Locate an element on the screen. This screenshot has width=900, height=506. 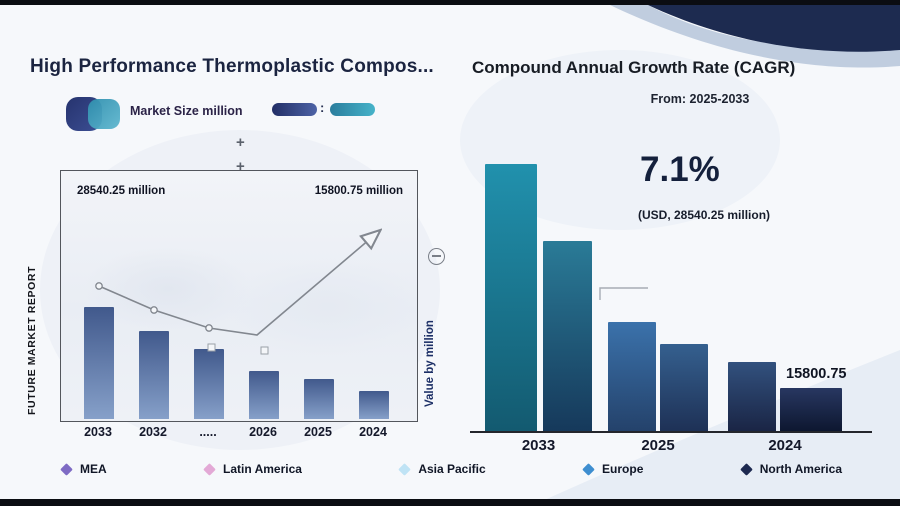
side-watermark: FUTURE MARKET REPORT is located at coordinates (34, 305).